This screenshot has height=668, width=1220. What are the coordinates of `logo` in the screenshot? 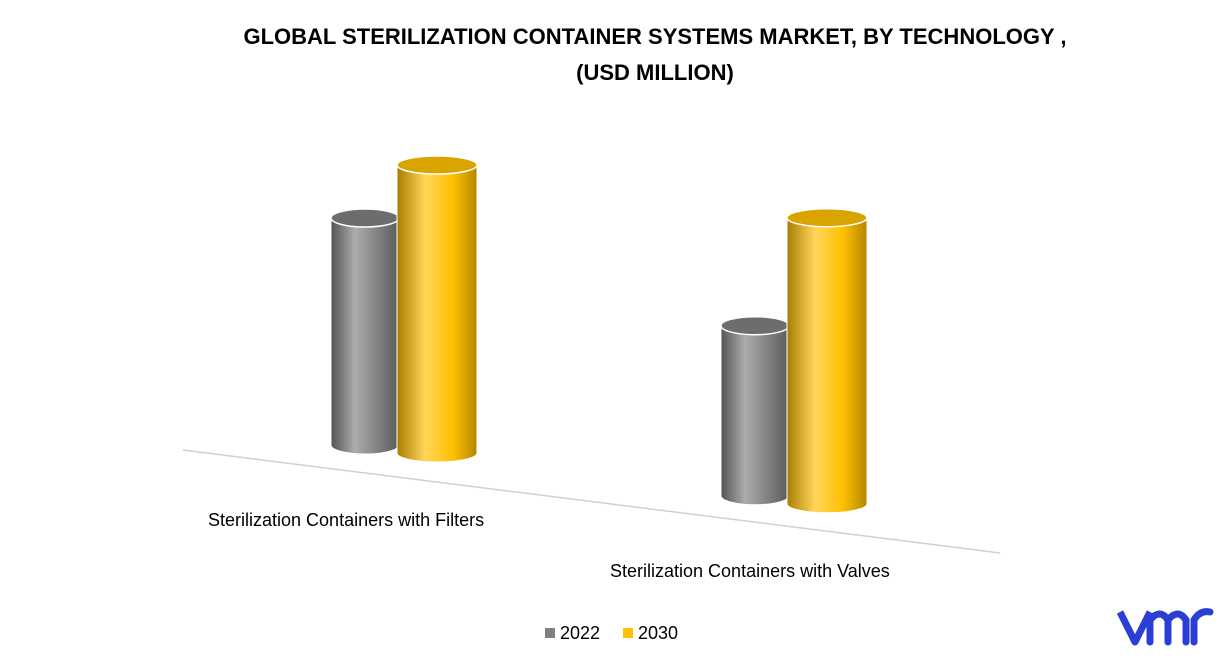 It's located at (1165, 627).